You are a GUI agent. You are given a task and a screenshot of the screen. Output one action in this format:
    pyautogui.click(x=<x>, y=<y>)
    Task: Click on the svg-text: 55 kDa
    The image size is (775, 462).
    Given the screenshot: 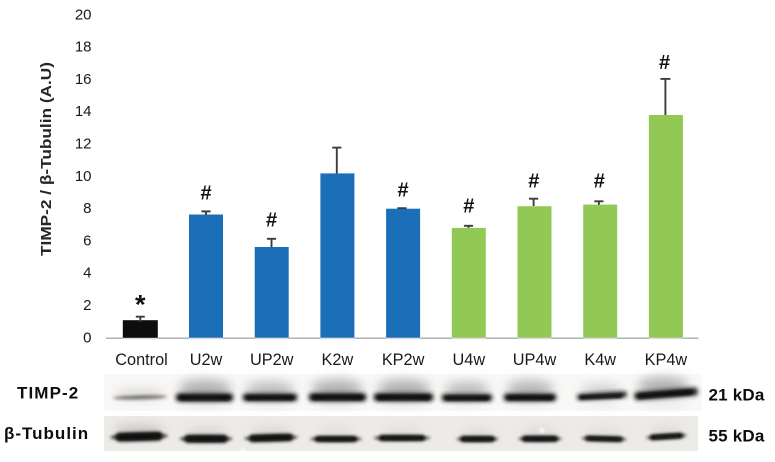 What is the action you would take?
    pyautogui.click(x=737, y=436)
    